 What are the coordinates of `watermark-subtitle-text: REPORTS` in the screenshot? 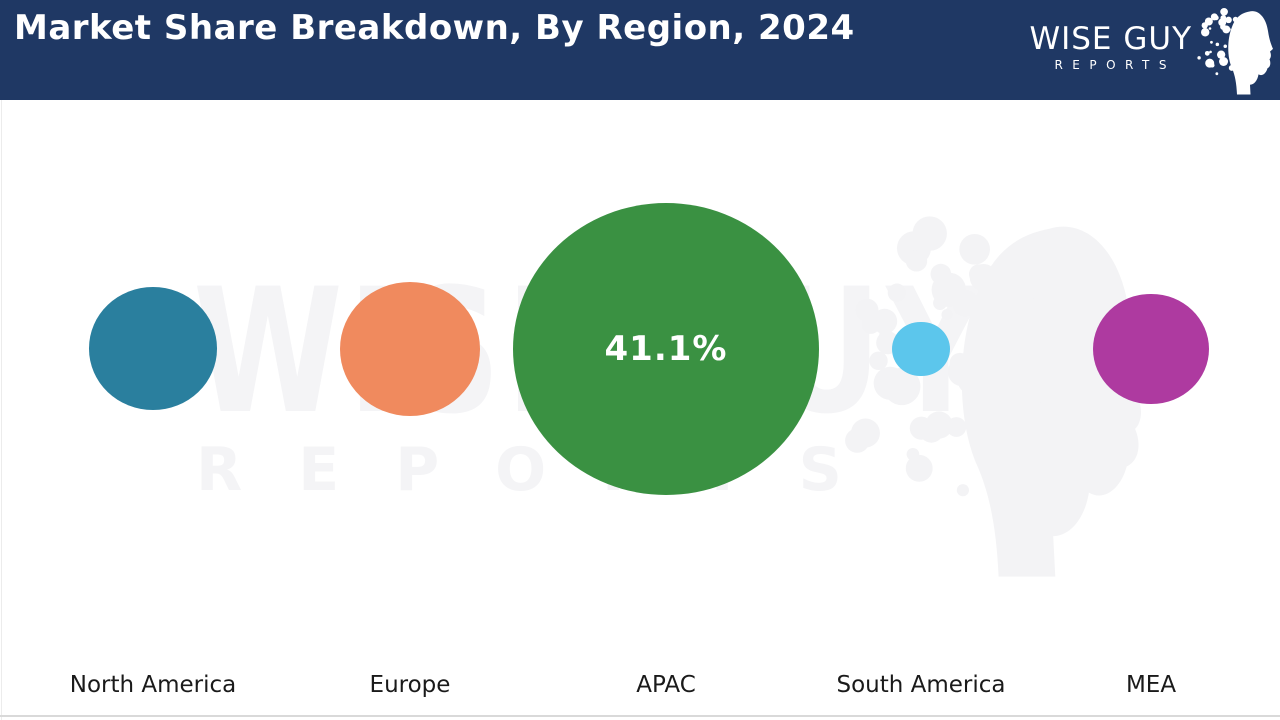 It's located at (547, 470).